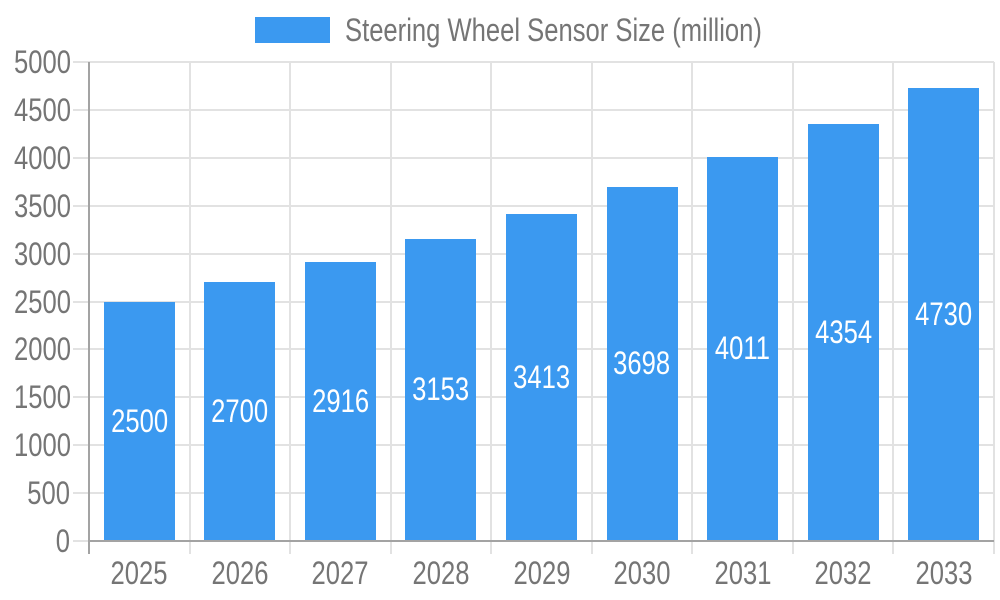 The height and width of the screenshot is (600, 1000). I want to click on bar: 2500, so click(139, 421).